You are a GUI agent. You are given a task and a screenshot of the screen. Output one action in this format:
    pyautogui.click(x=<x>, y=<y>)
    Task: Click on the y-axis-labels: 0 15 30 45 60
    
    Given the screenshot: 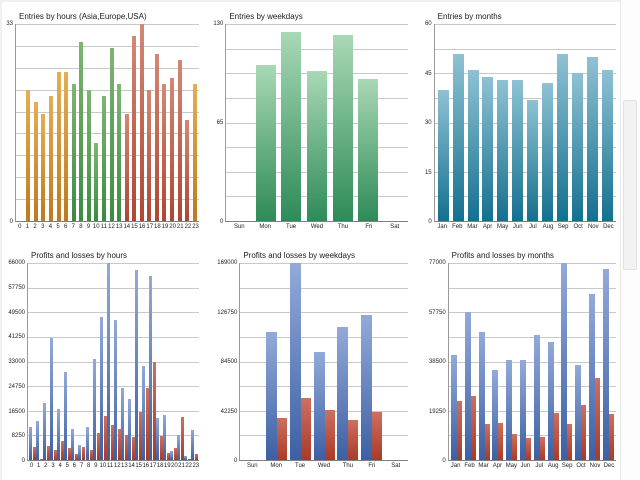 What is the action you would take?
    pyautogui.click(x=427, y=123)
    